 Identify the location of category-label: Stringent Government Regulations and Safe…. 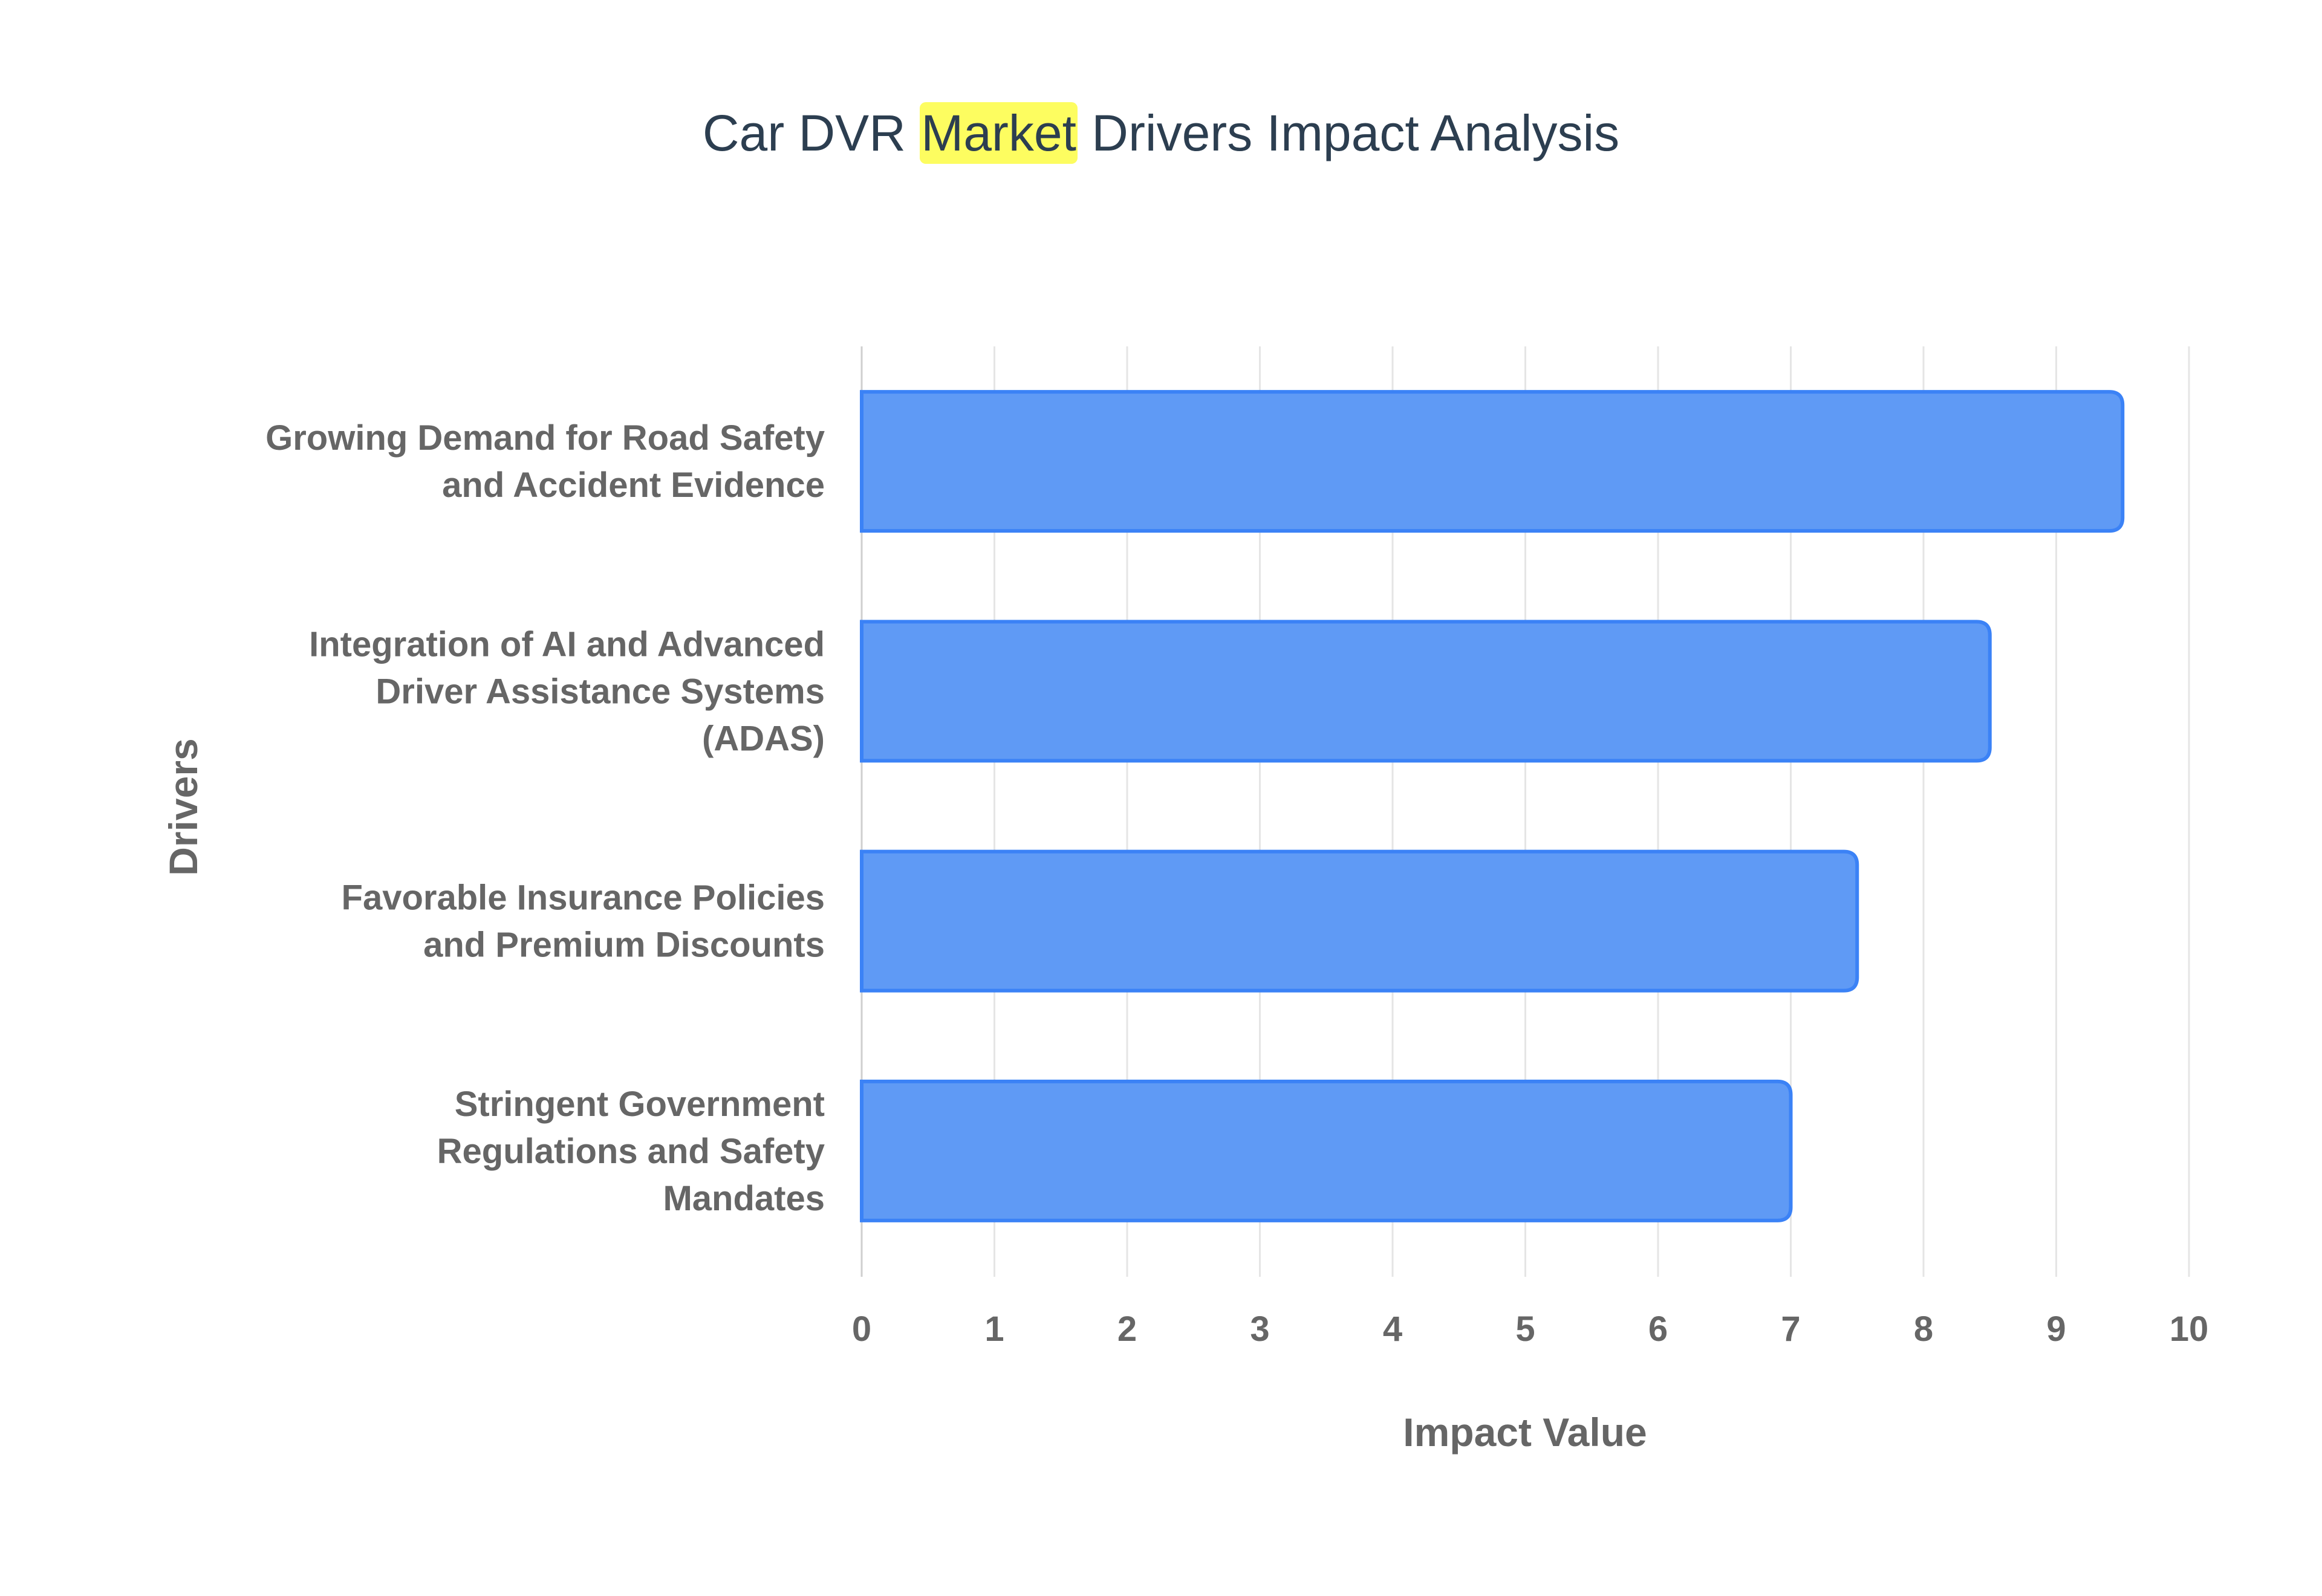
(631, 1151).